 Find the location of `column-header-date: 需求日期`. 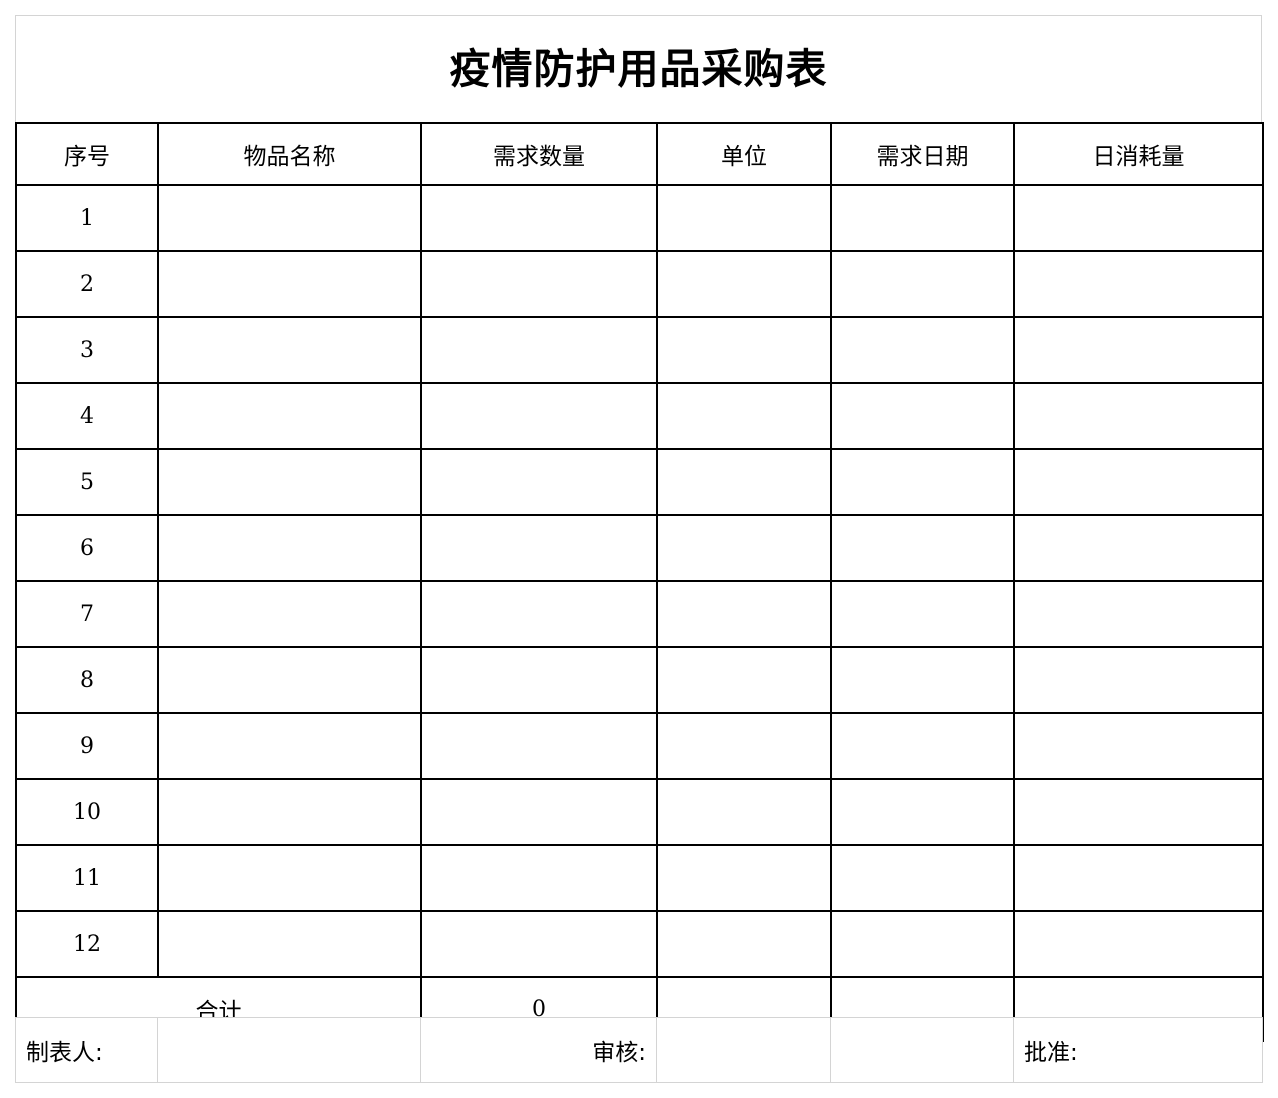

column-header-date: 需求日期 is located at coordinates (922, 154).